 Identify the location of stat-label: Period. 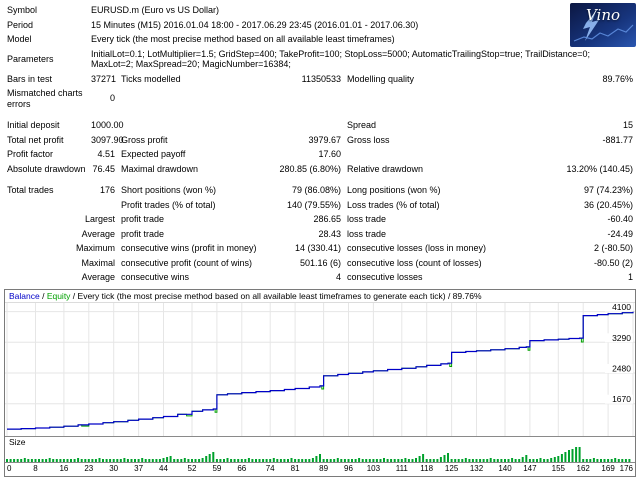
(20, 24).